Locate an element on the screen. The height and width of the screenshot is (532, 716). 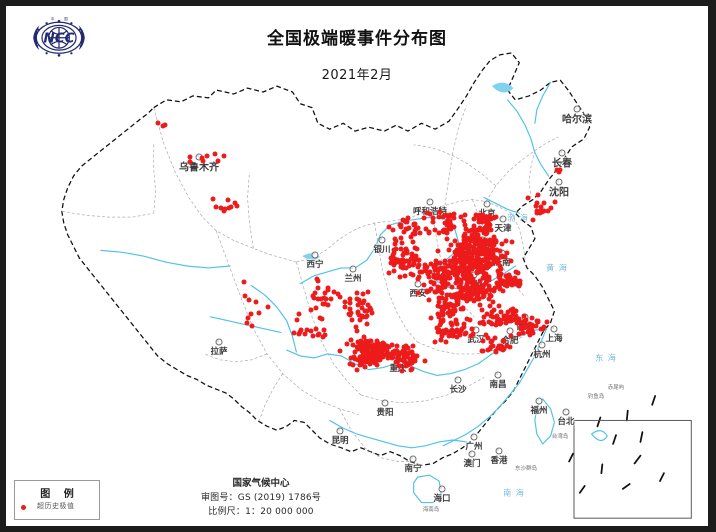
footer-organization: 国家气候中心 is located at coordinates (261, 484).